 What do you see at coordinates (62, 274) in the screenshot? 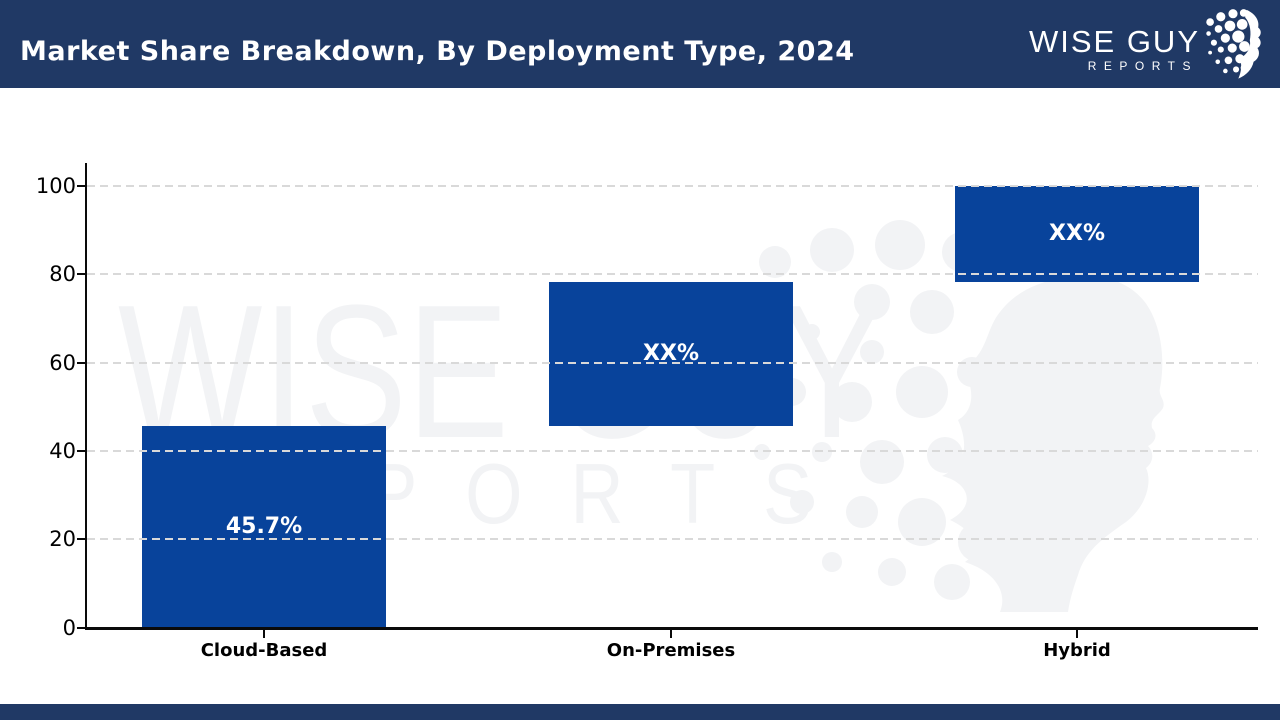
I see `y-axis-tick-label: 80` at bounding box center [62, 274].